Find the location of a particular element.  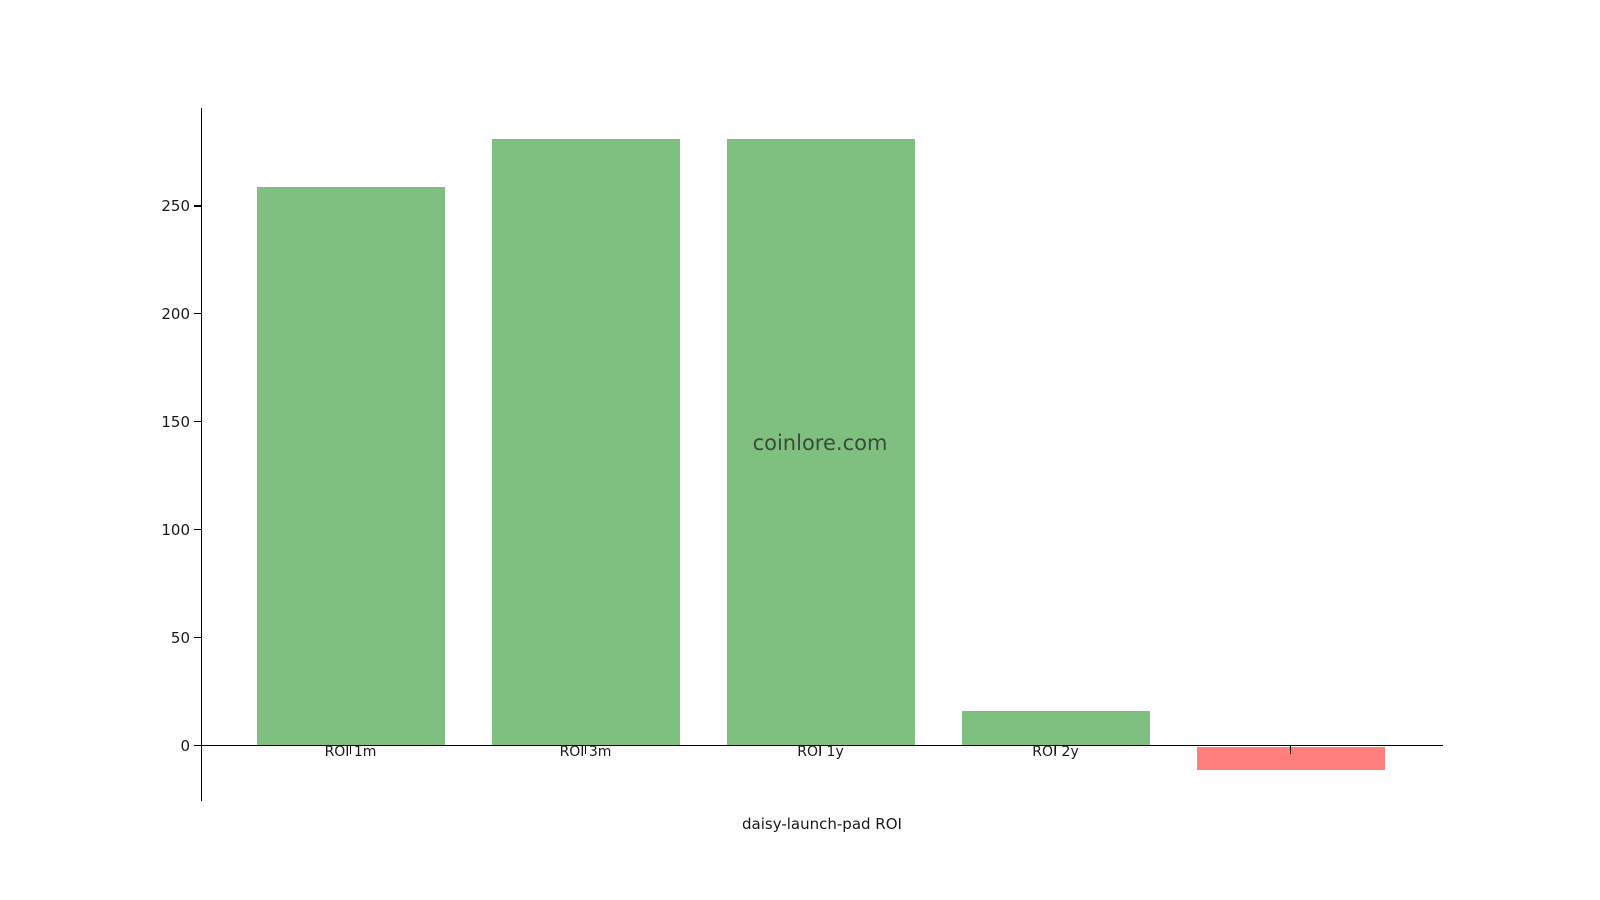

y-axis-line is located at coordinates (202, 454).